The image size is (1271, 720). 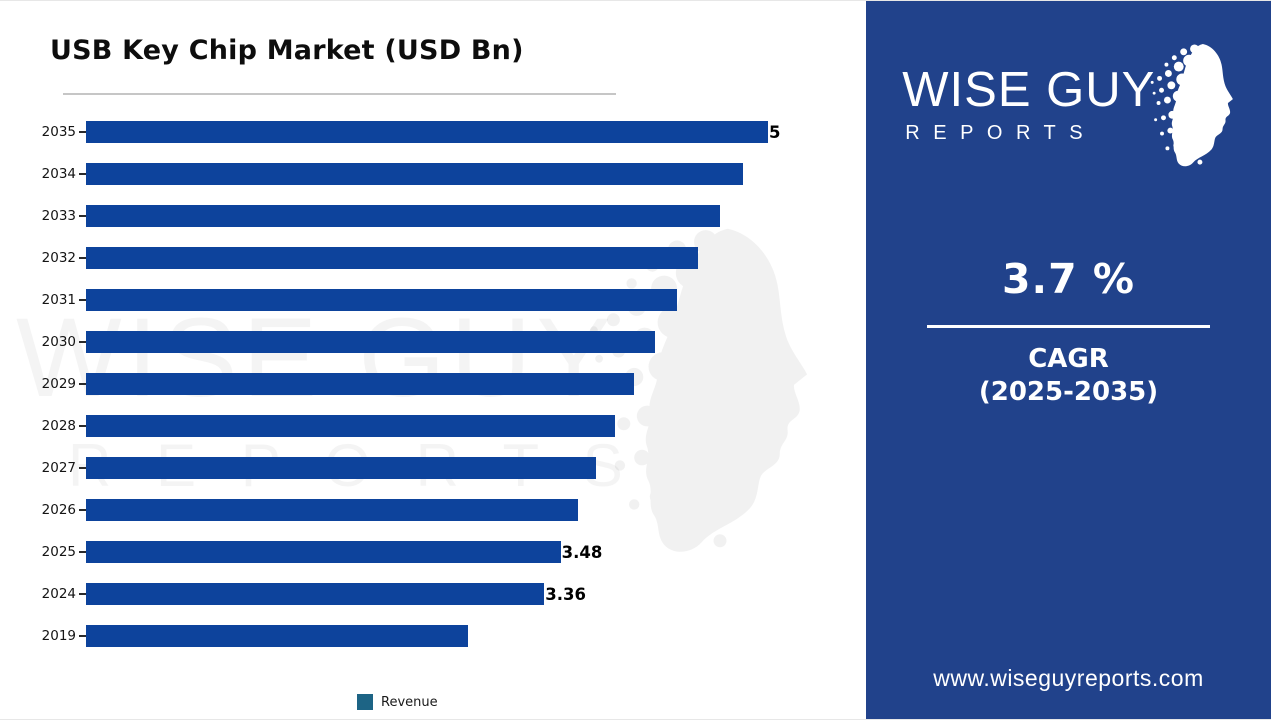 What do you see at coordinates (58, 636) in the screenshot?
I see `y-tick-label: 2019` at bounding box center [58, 636].